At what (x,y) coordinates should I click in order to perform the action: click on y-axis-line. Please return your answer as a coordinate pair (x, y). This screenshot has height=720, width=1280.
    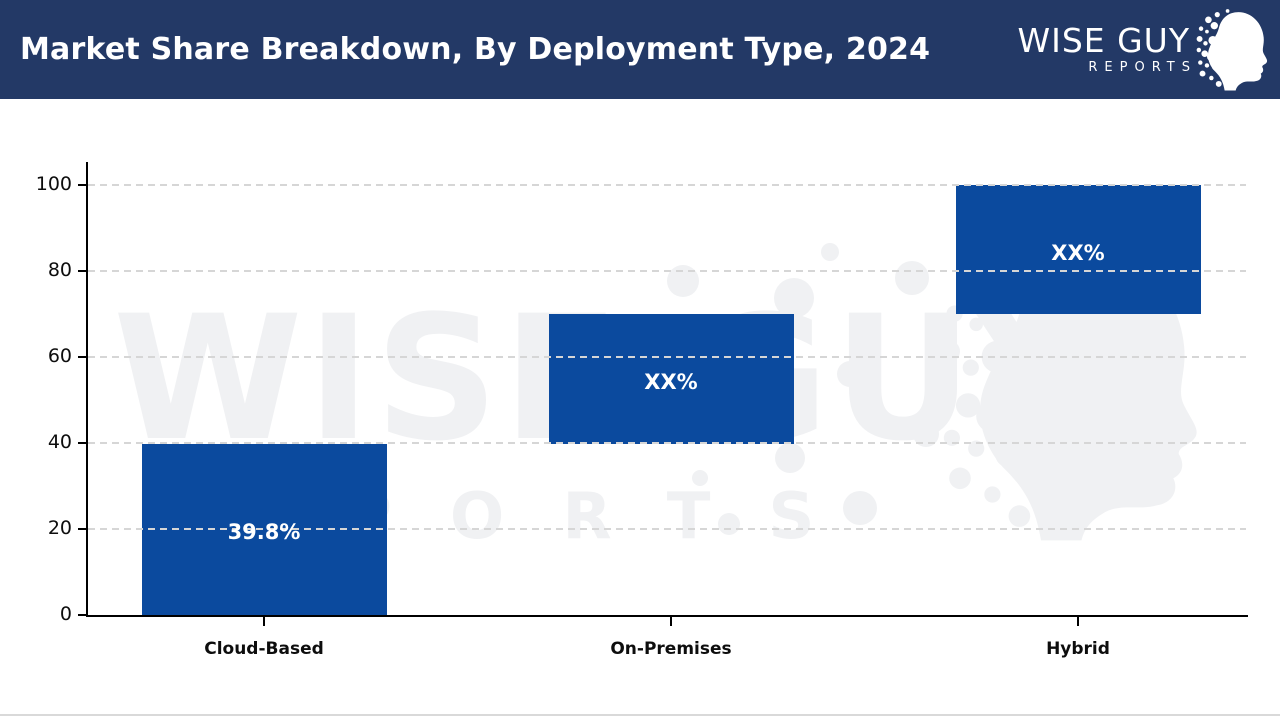
    Looking at the image, I should click on (87, 389).